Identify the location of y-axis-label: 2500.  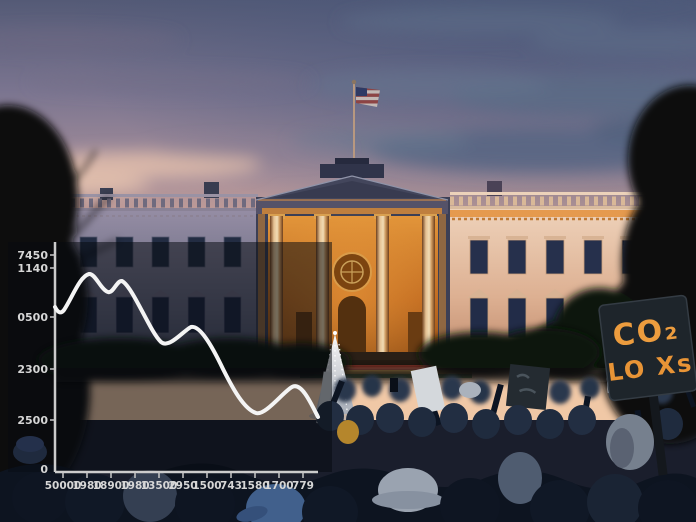
(32, 420).